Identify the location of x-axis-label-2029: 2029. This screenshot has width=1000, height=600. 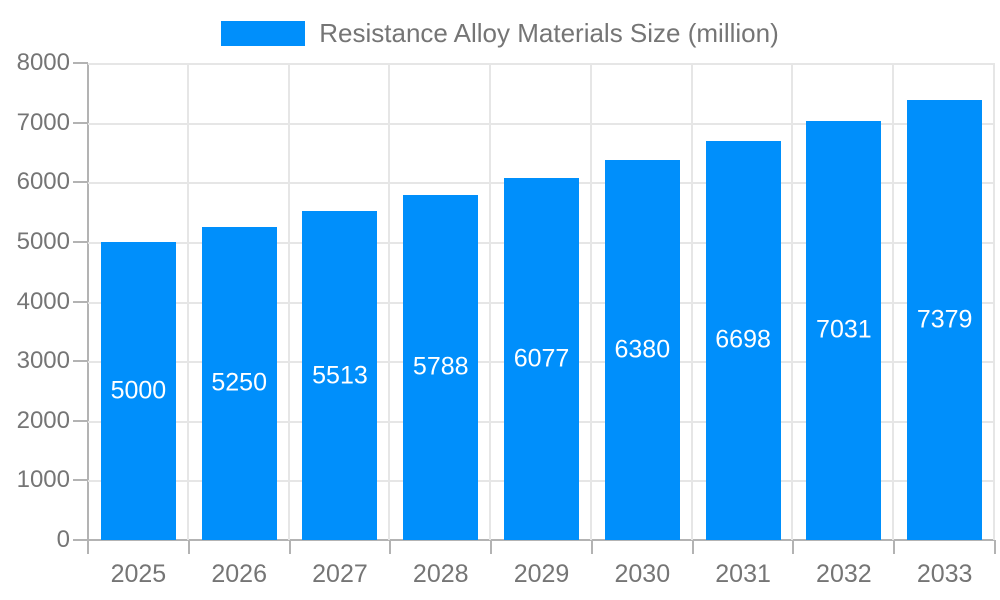
(541, 574).